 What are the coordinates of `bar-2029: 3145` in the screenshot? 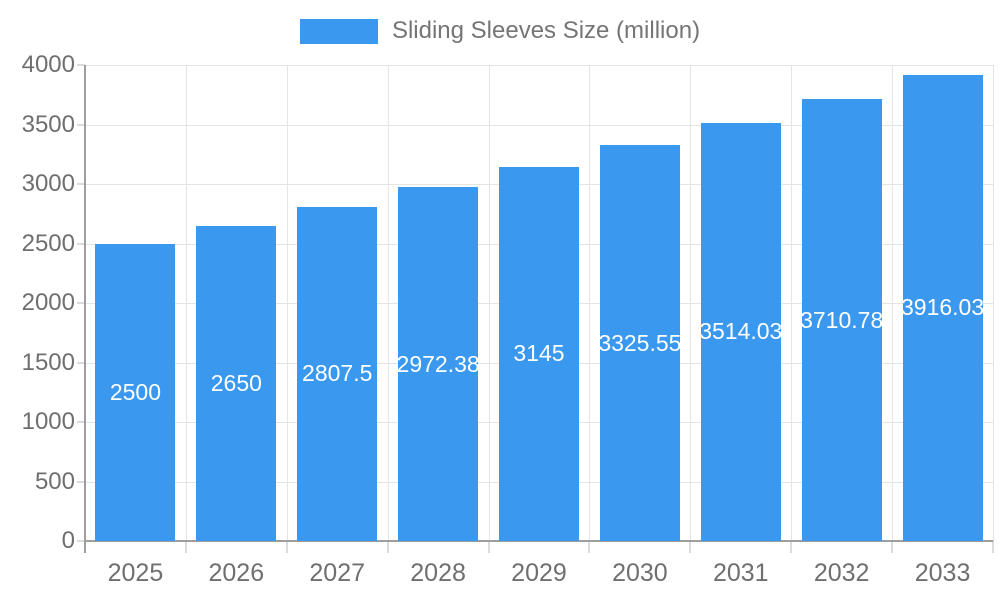 It's located at (539, 353).